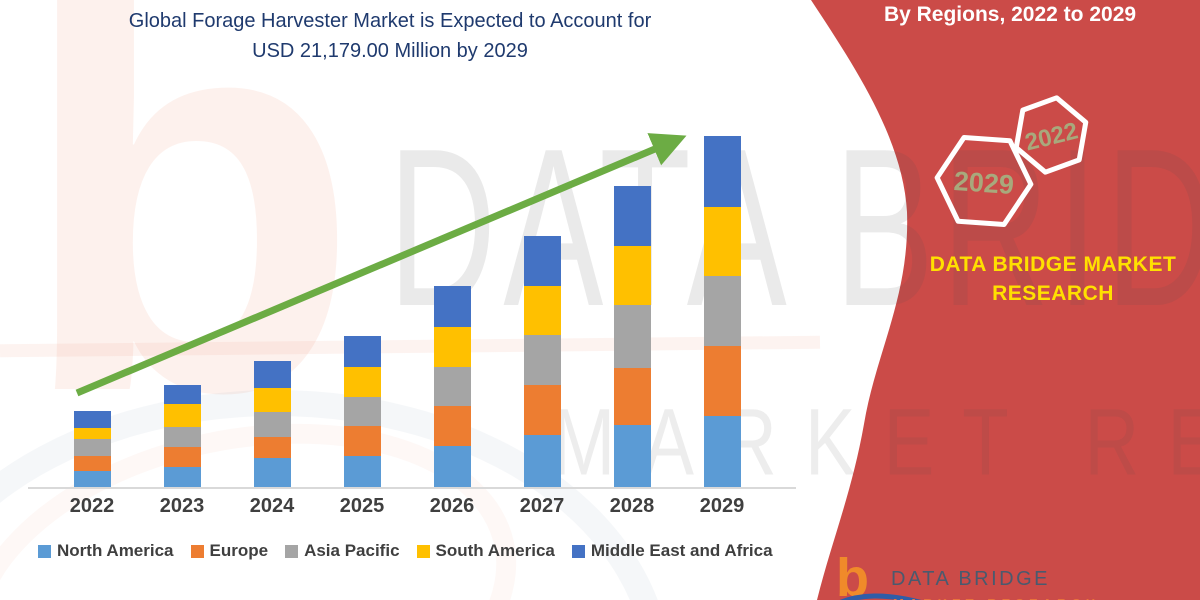 The height and width of the screenshot is (600, 1200). Describe the element at coordinates (452, 466) in the screenshot. I see `bar-segment-2026-north-america` at that location.